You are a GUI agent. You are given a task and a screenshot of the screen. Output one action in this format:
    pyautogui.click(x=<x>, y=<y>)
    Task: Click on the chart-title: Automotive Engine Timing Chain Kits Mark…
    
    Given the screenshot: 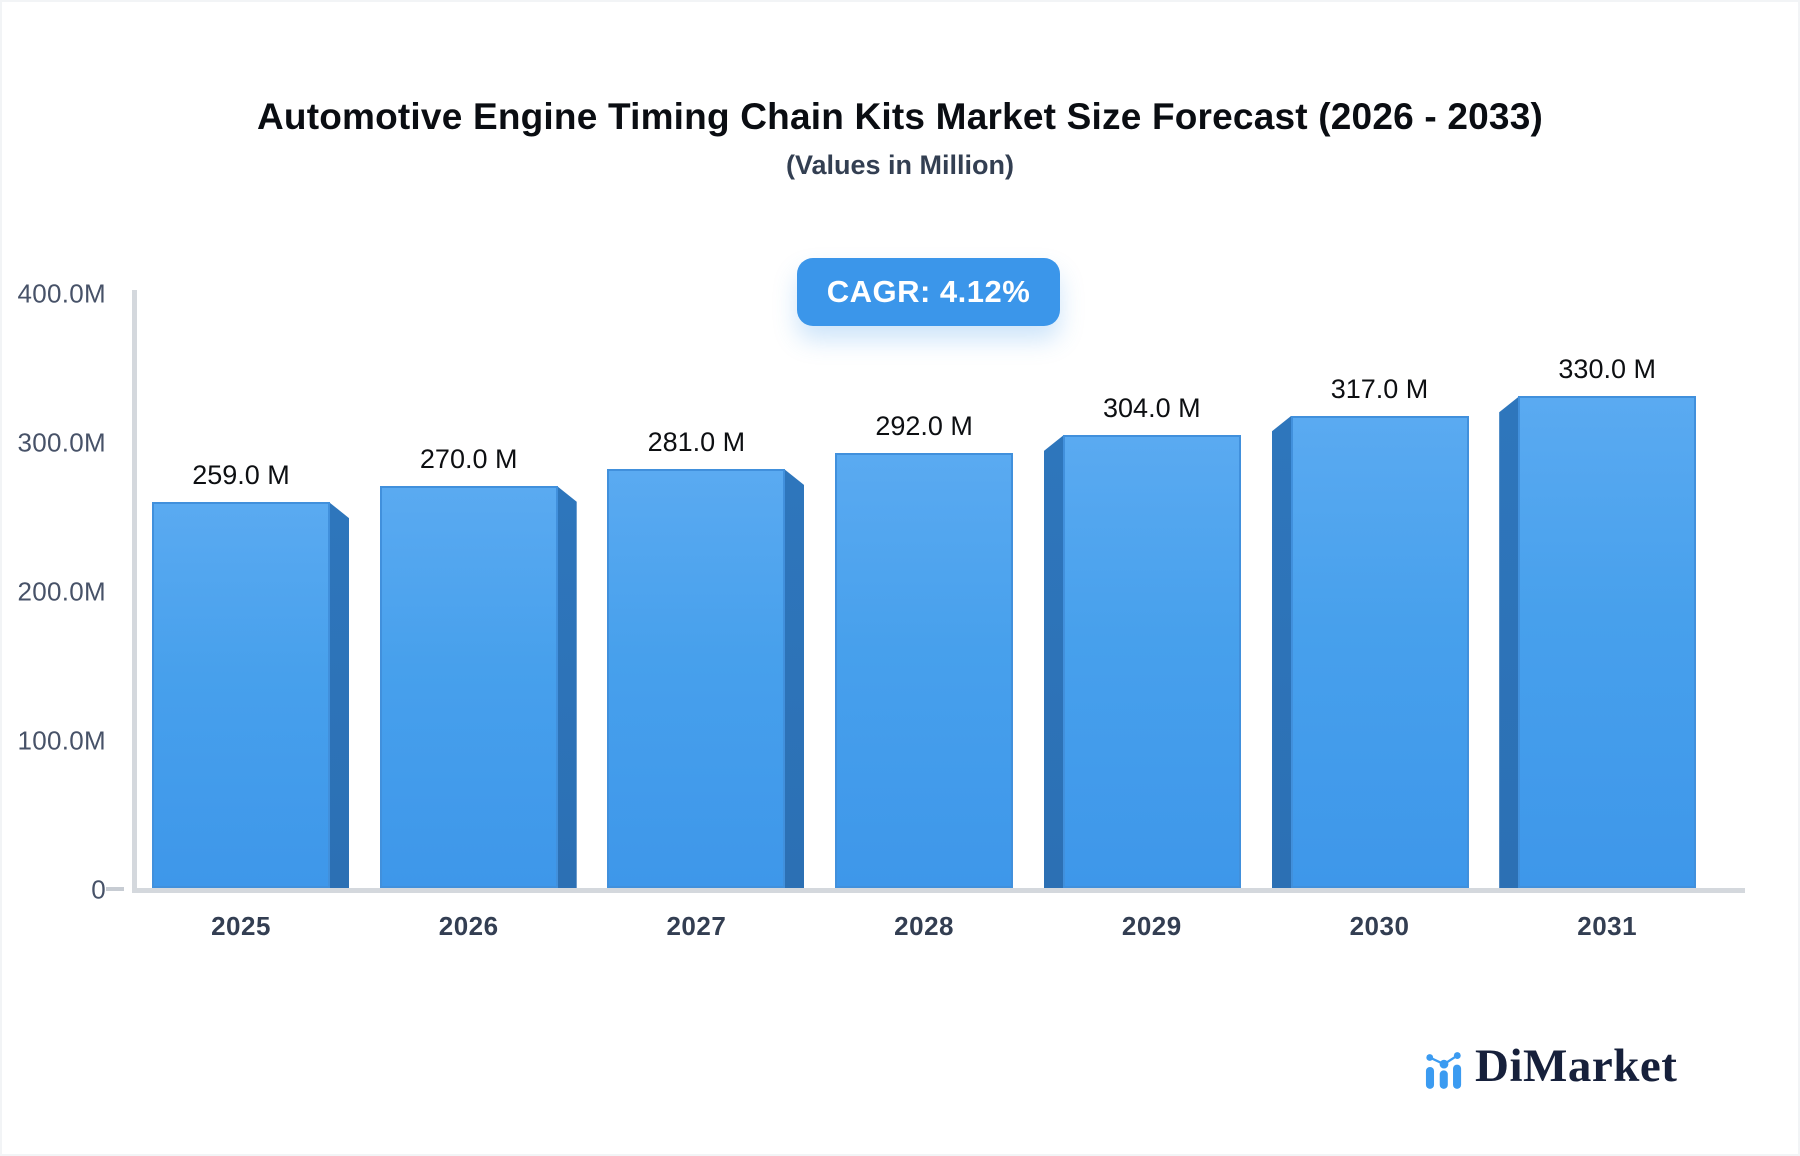 What is the action you would take?
    pyautogui.click(x=900, y=116)
    